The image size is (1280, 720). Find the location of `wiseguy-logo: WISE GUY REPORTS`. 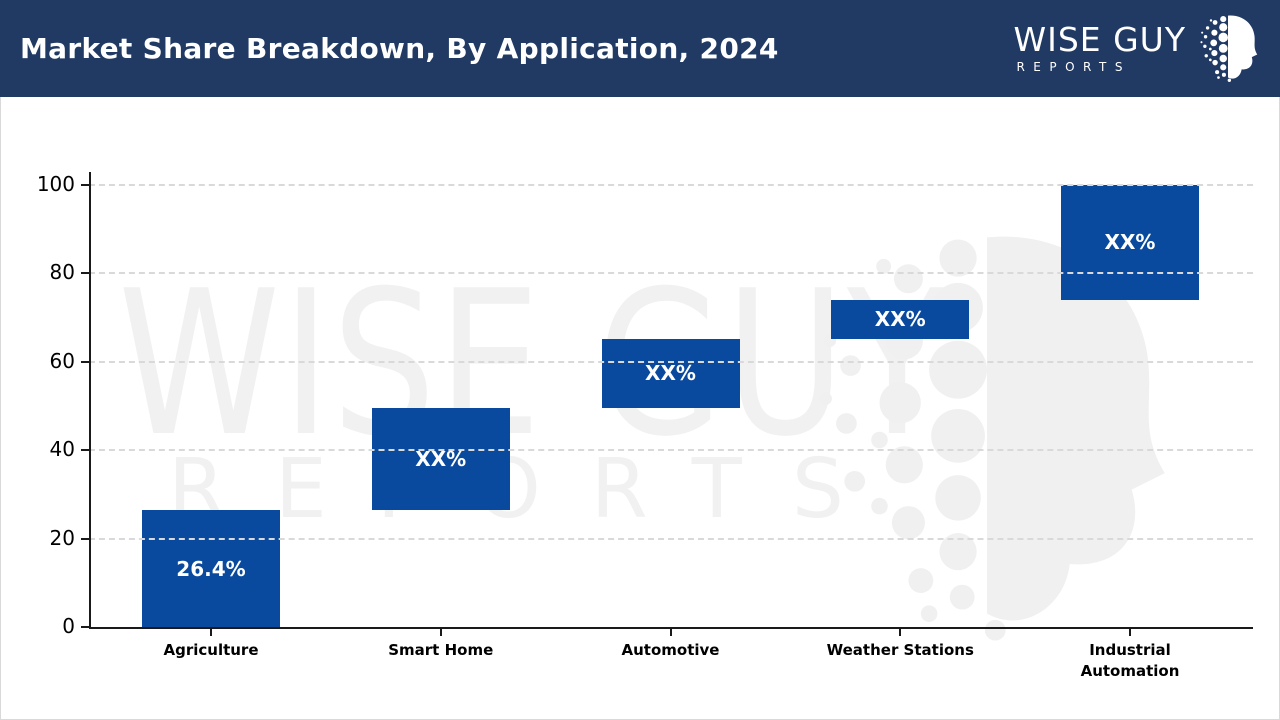

wiseguy-logo: WISE GUY REPORTS is located at coordinates (1137, 49).